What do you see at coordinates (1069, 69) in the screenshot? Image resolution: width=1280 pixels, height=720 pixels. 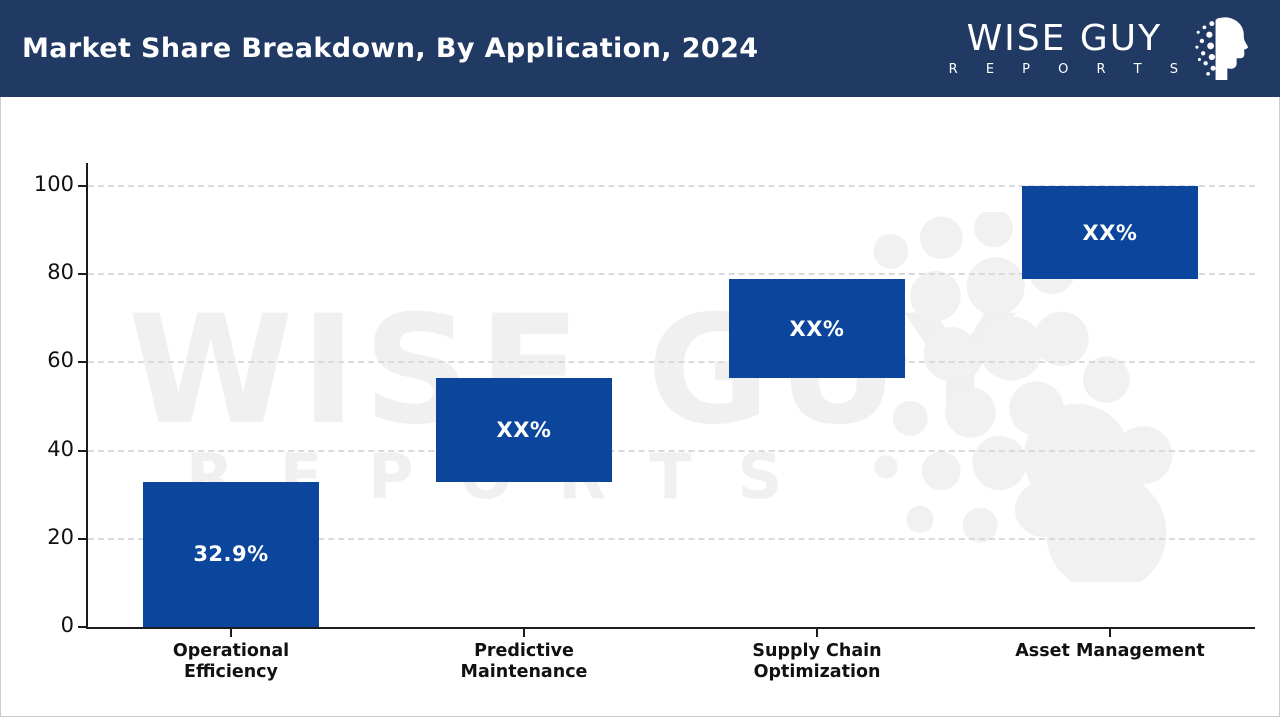 I see `brand-subname: R E P O R T S` at bounding box center [1069, 69].